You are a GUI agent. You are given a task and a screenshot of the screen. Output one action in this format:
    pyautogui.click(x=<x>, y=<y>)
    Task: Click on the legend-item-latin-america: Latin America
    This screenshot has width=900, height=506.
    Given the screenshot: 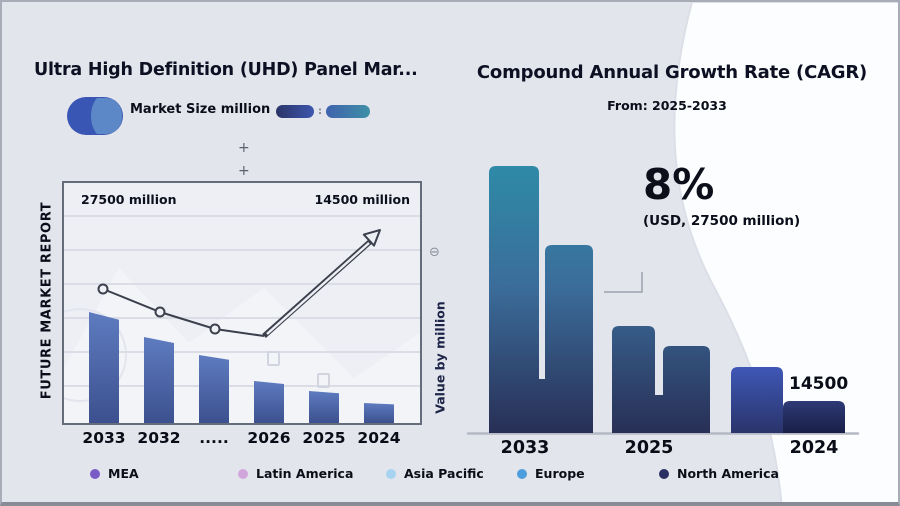 What is the action you would take?
    pyautogui.click(x=295, y=473)
    